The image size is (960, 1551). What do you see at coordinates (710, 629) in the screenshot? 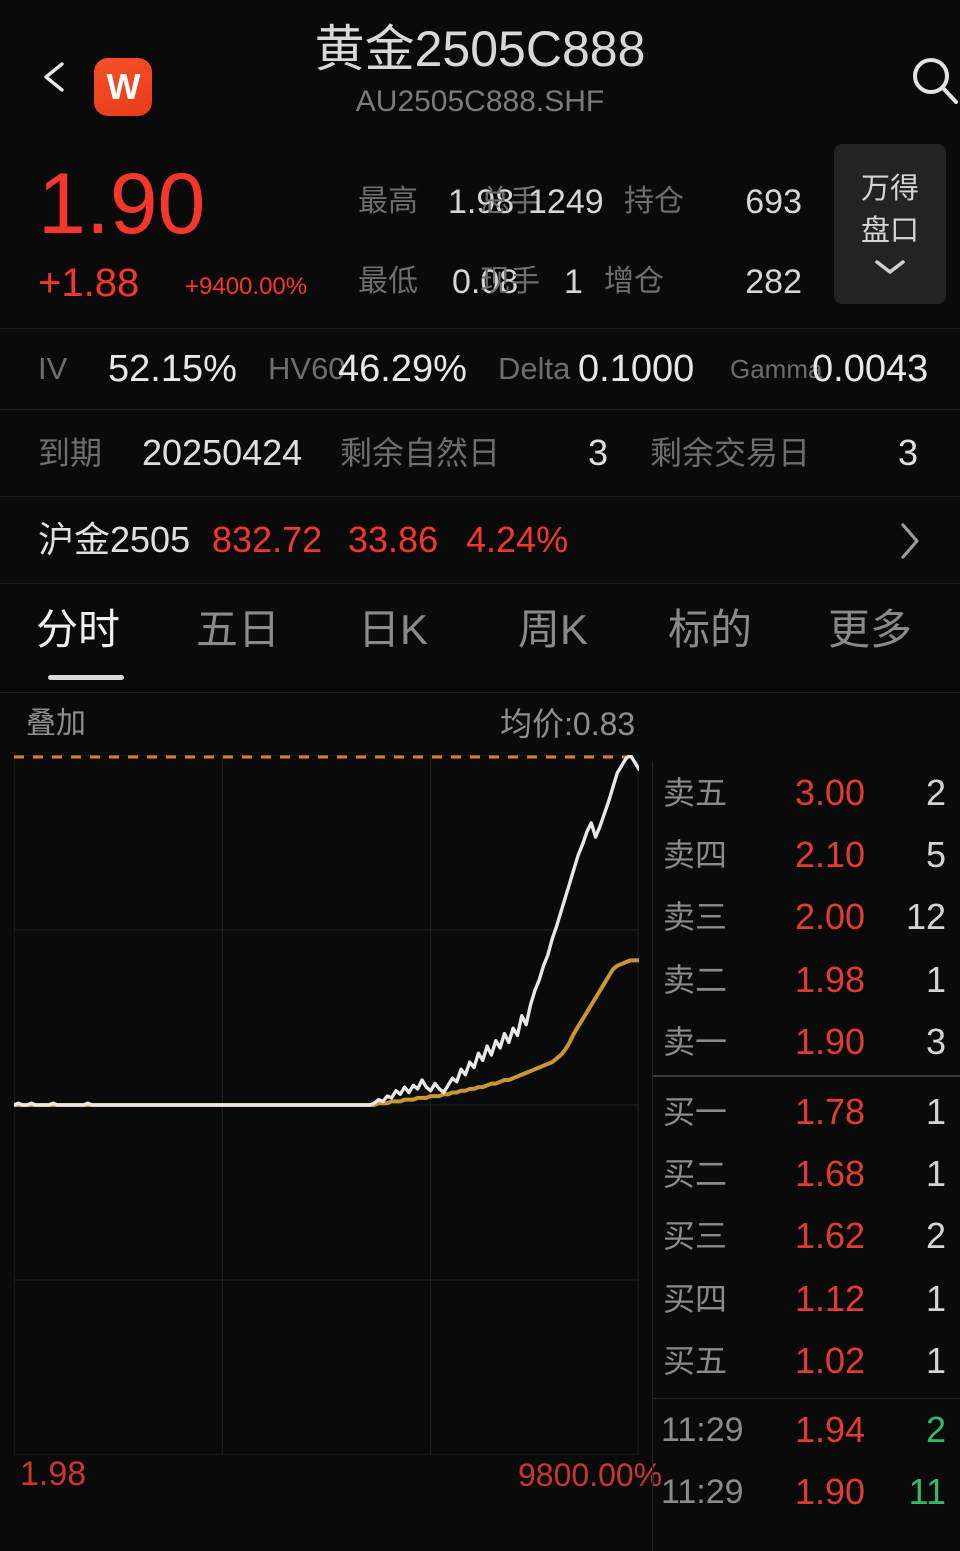
I see `tab-biaodi: 标的` at bounding box center [710, 629].